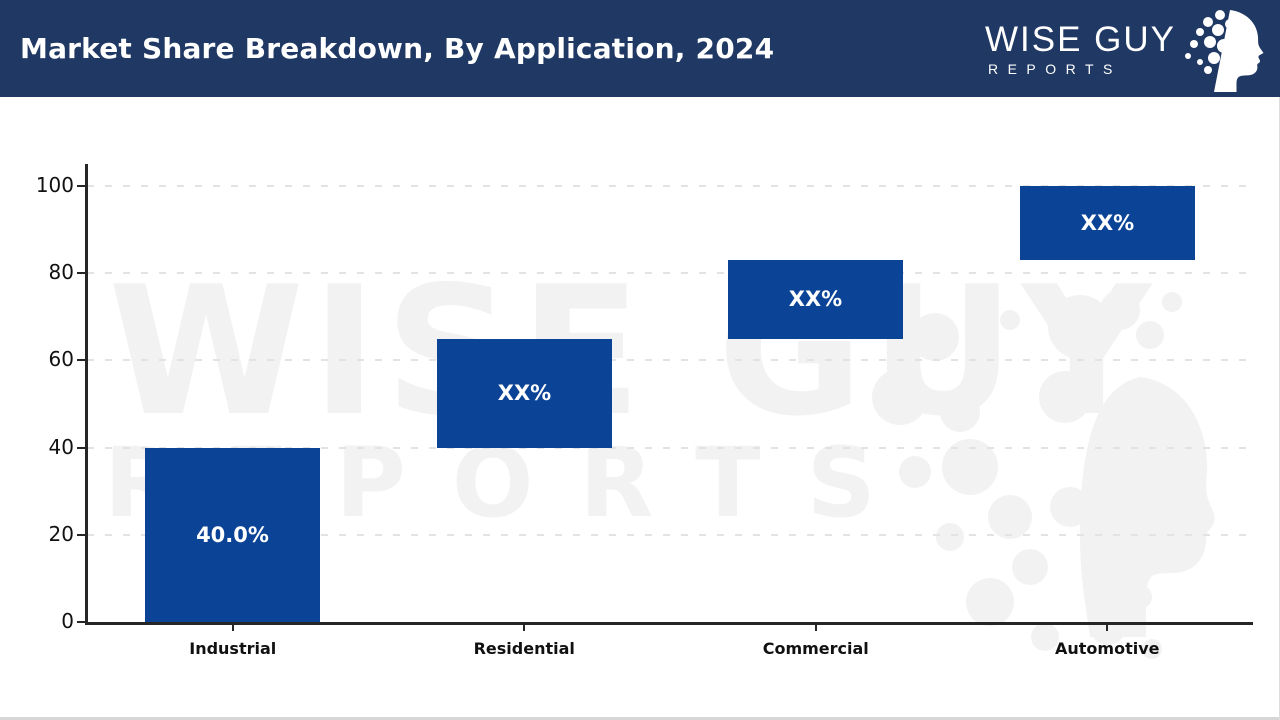 This screenshot has width=1280, height=720. I want to click on x-tick-label-industrial: Industrial, so click(233, 648).